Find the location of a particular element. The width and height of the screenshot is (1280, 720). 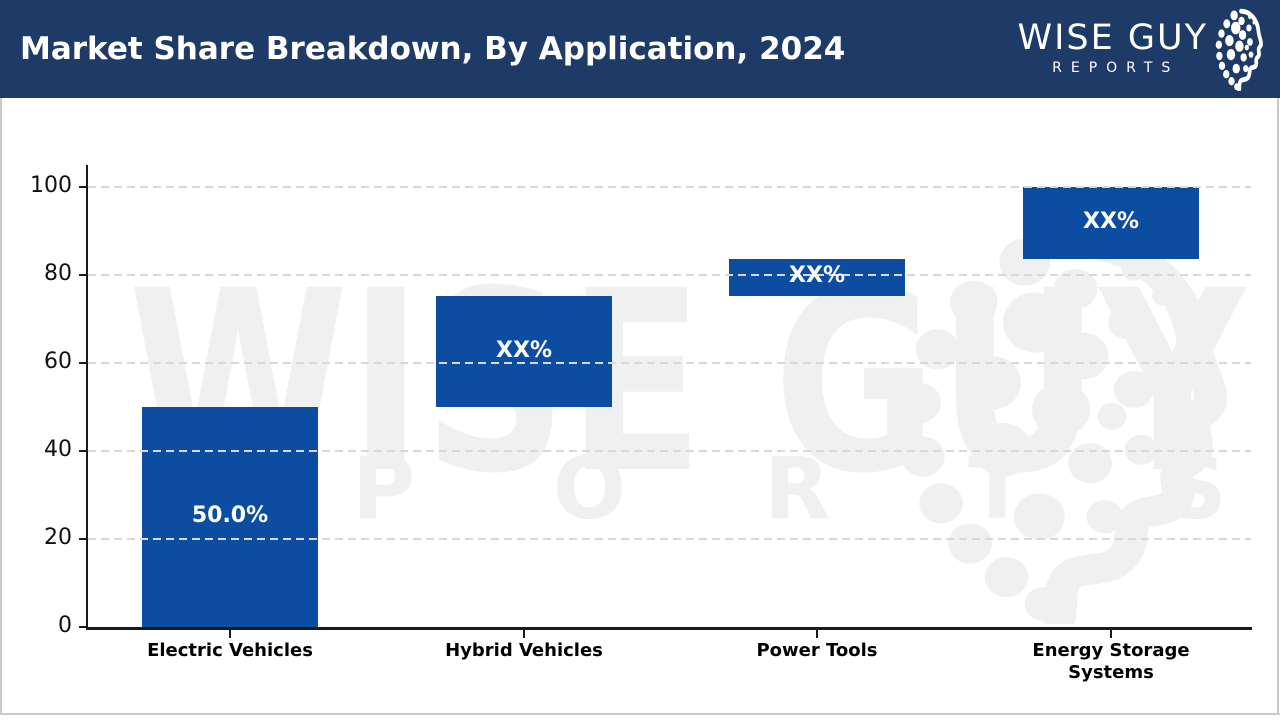

logo-subtitle: REPORTS is located at coordinates (1116, 67).